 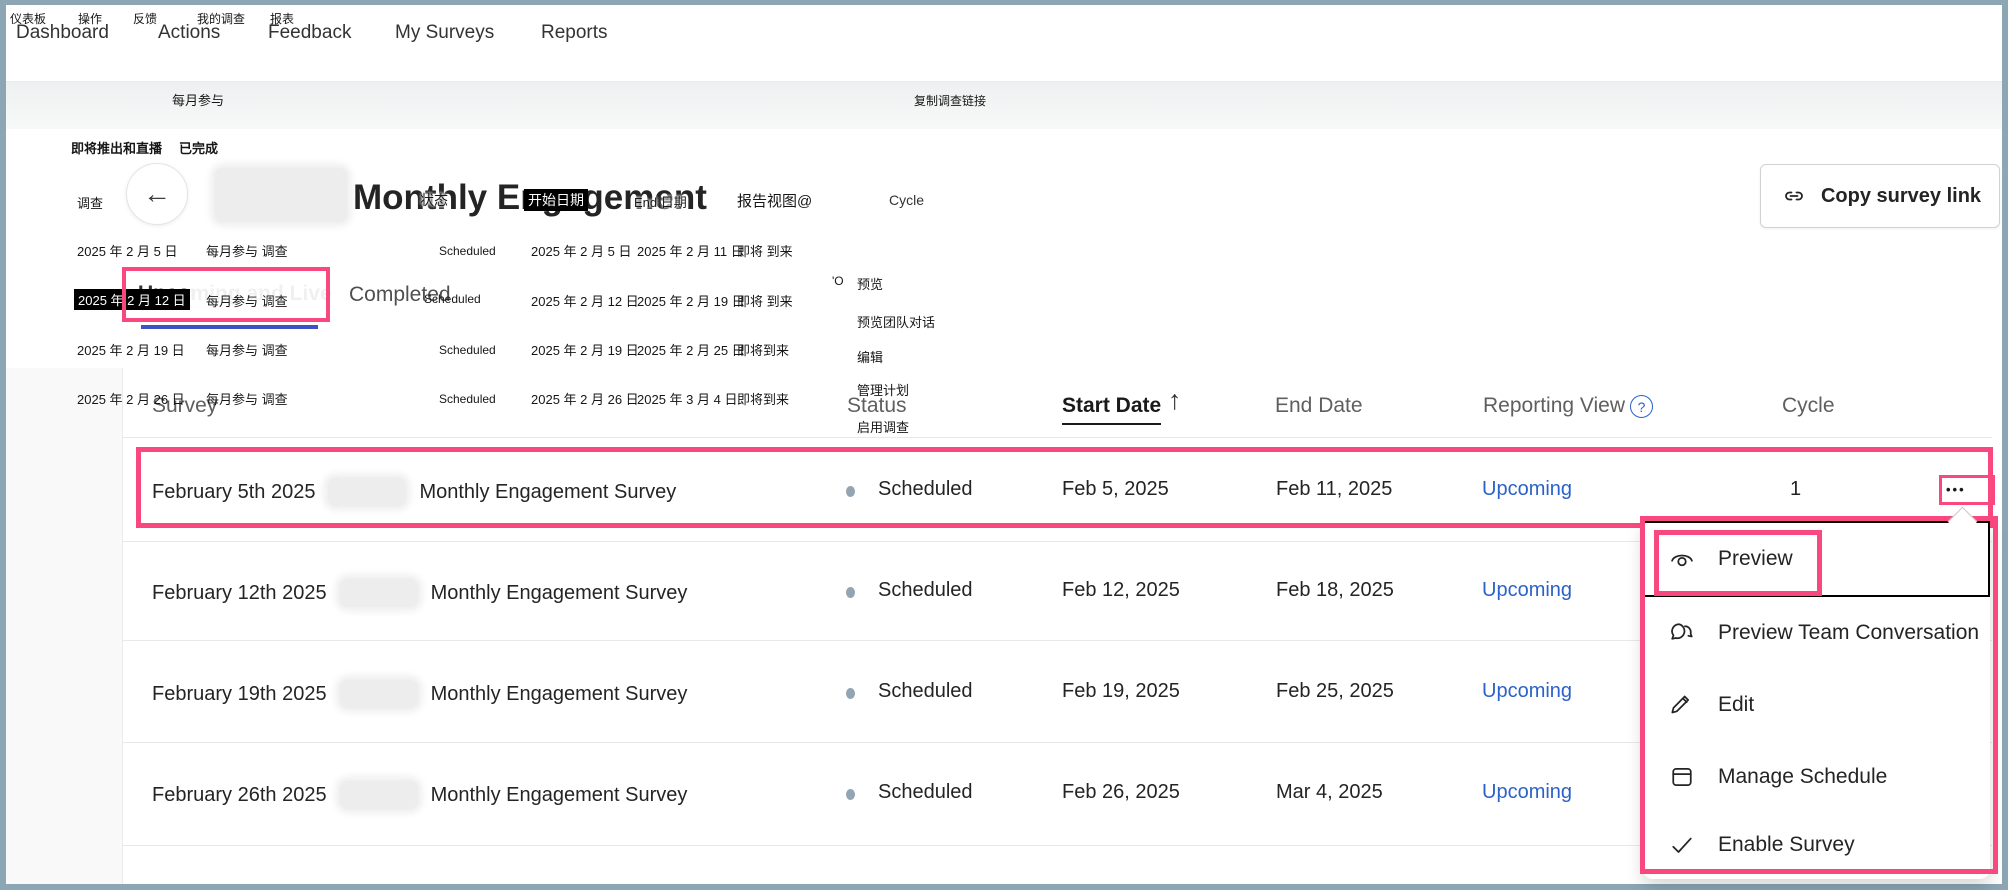 I want to click on start-date-value: Feb 26, 2025, so click(x=1121, y=792).